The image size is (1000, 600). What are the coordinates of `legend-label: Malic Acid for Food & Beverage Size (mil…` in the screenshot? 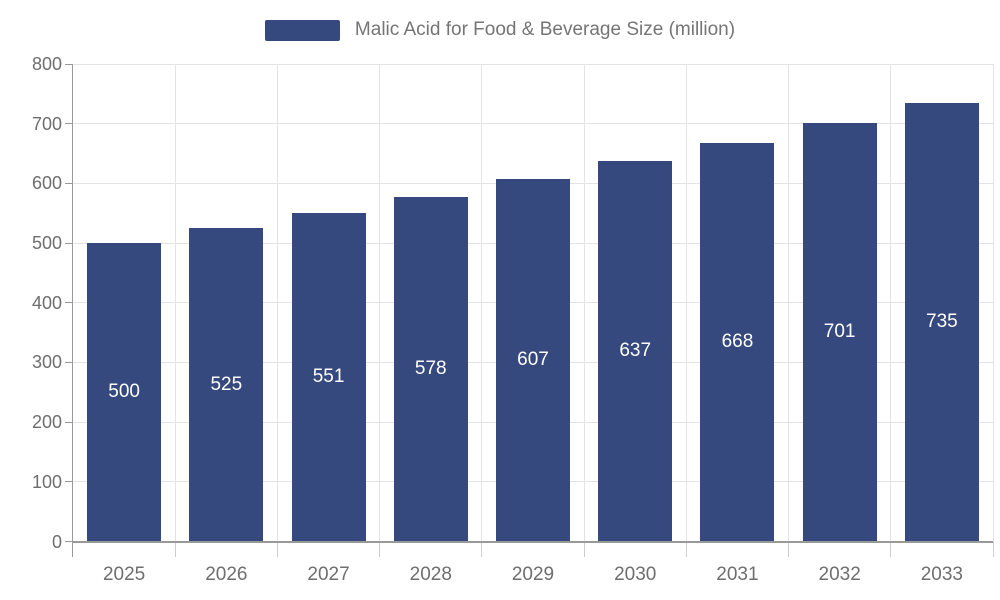 It's located at (545, 29).